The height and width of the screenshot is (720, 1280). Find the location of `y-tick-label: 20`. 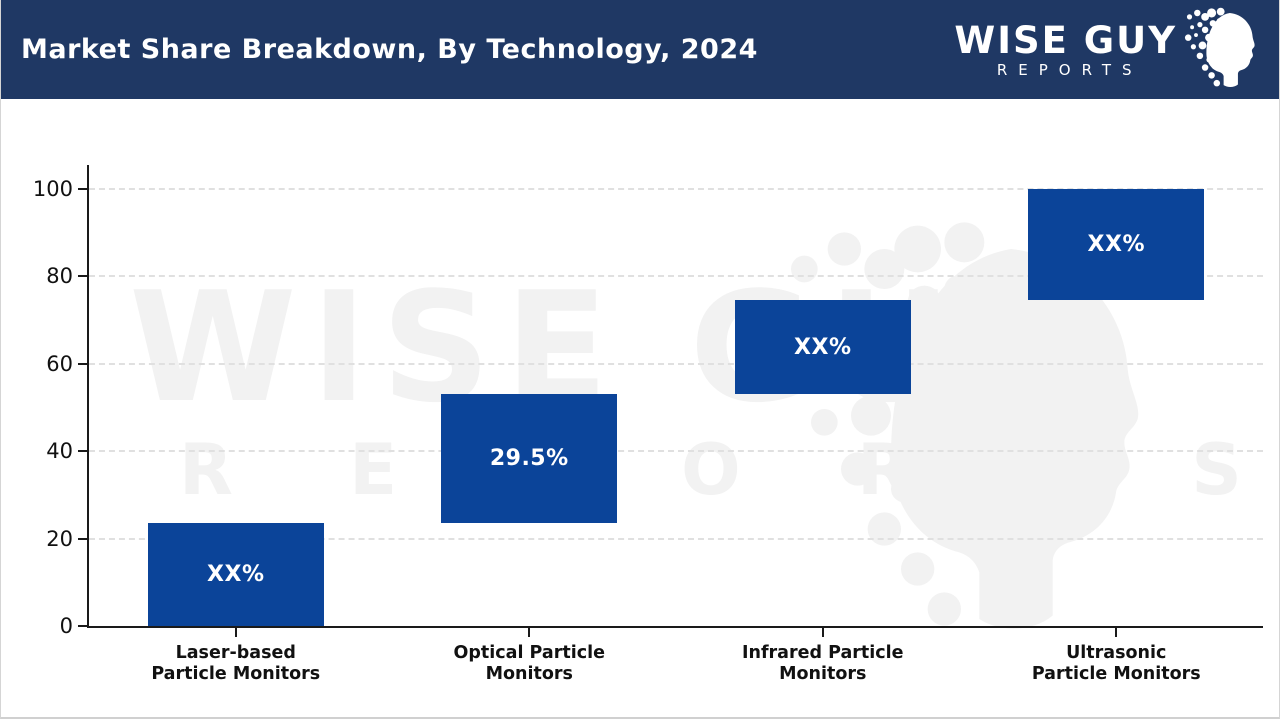

y-tick-label: 20 is located at coordinates (59, 538).